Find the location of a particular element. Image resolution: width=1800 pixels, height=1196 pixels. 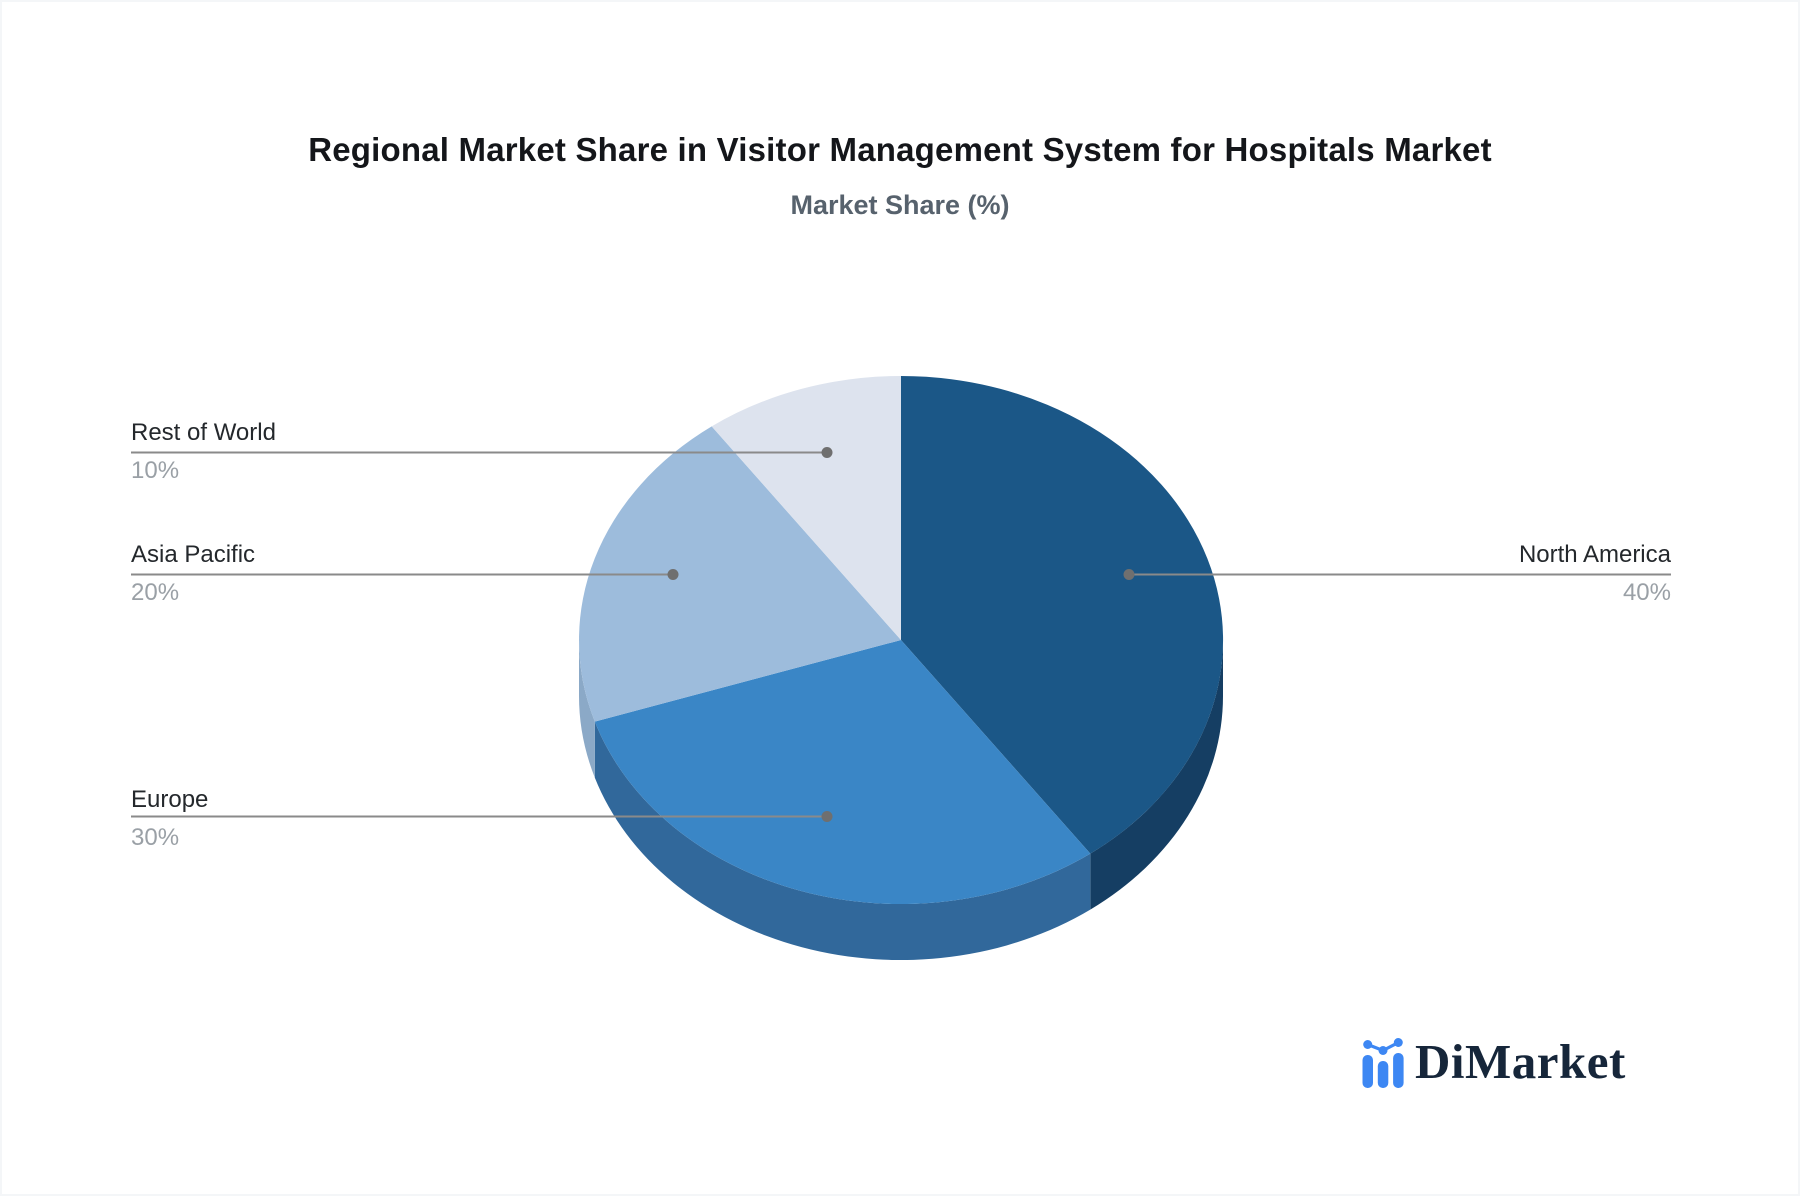

pie-side-asia-pacific is located at coordinates (587, 709).